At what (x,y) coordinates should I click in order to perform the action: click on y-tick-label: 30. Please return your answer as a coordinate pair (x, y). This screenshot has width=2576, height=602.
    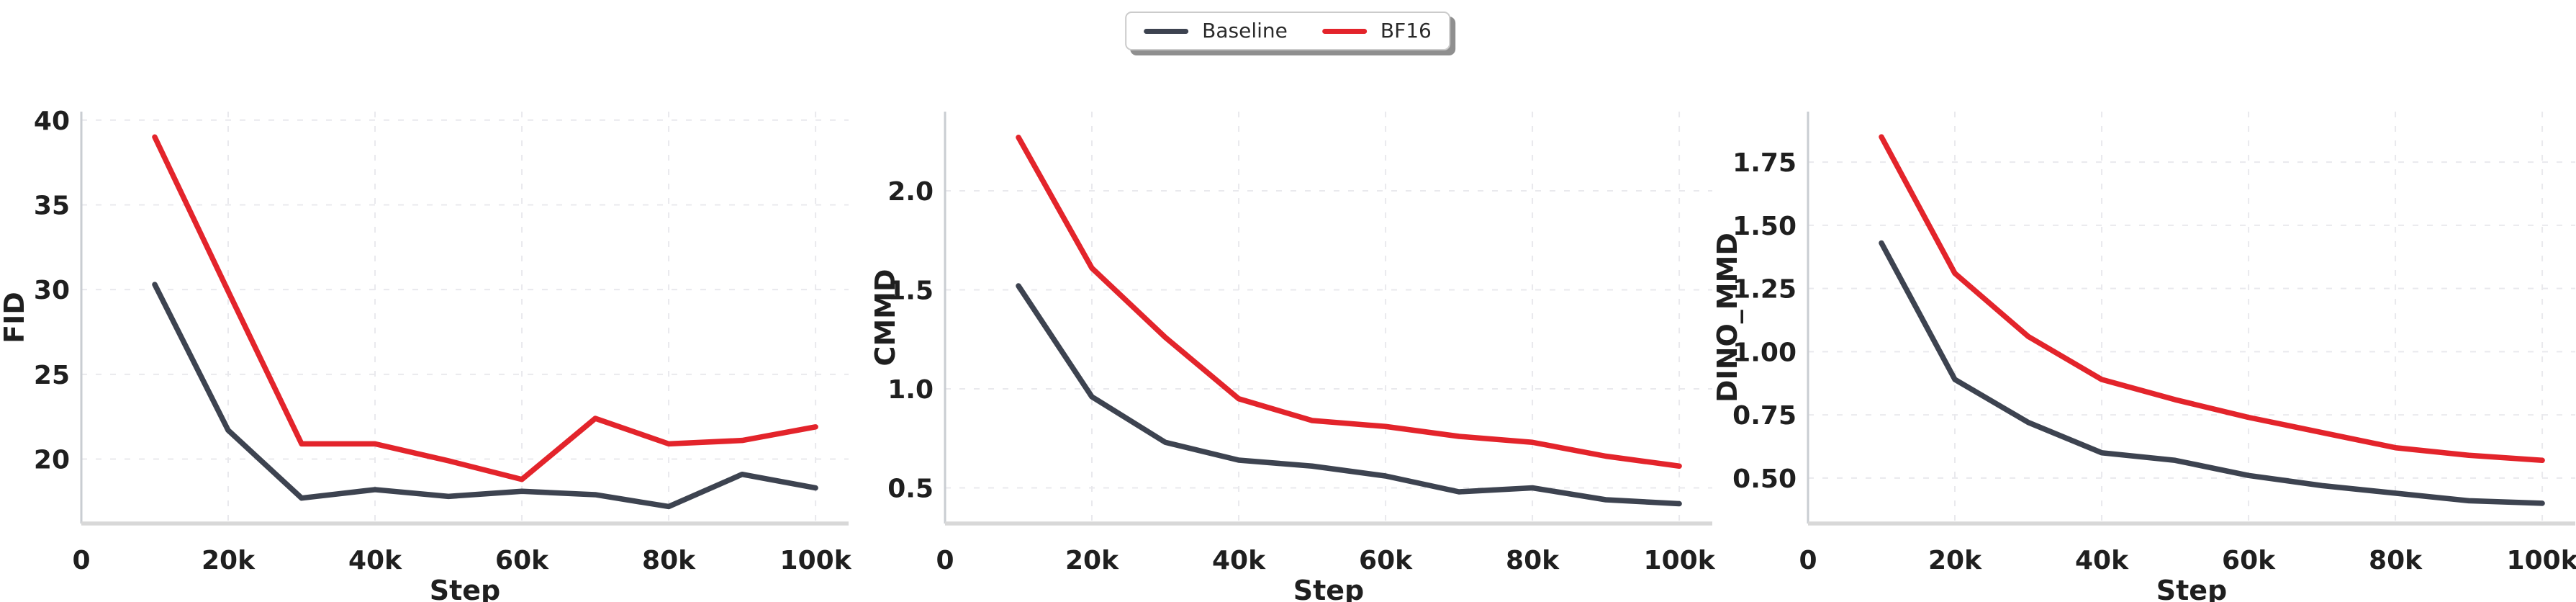
    Looking at the image, I should click on (52, 291).